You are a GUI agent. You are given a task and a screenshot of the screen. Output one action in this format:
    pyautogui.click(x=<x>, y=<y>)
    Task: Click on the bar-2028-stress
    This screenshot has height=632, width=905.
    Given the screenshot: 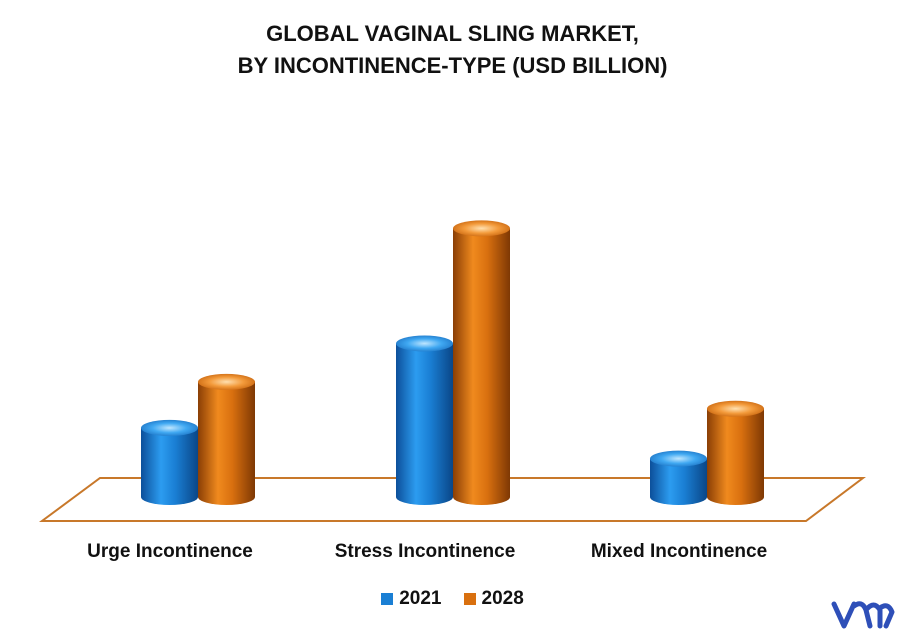 What is the action you would take?
    pyautogui.click(x=481, y=362)
    